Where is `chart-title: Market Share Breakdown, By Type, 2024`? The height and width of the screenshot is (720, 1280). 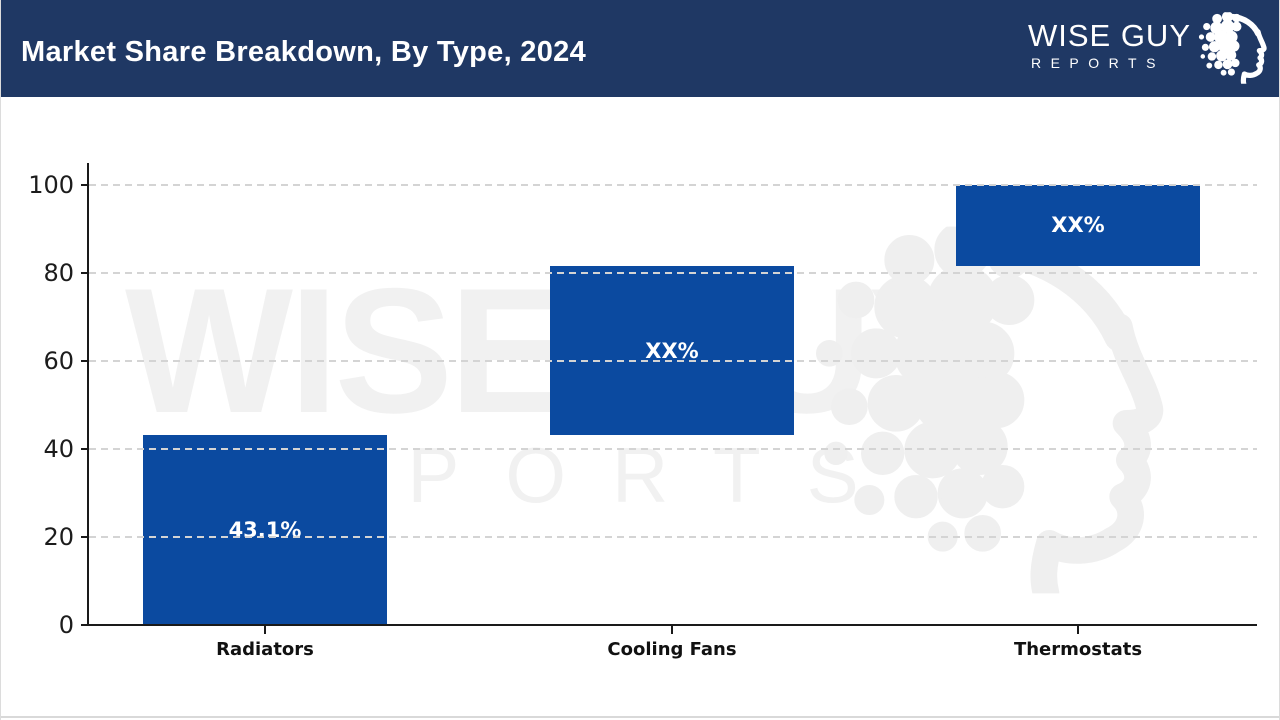
chart-title: Market Share Breakdown, By Type, 2024 is located at coordinates (304, 52).